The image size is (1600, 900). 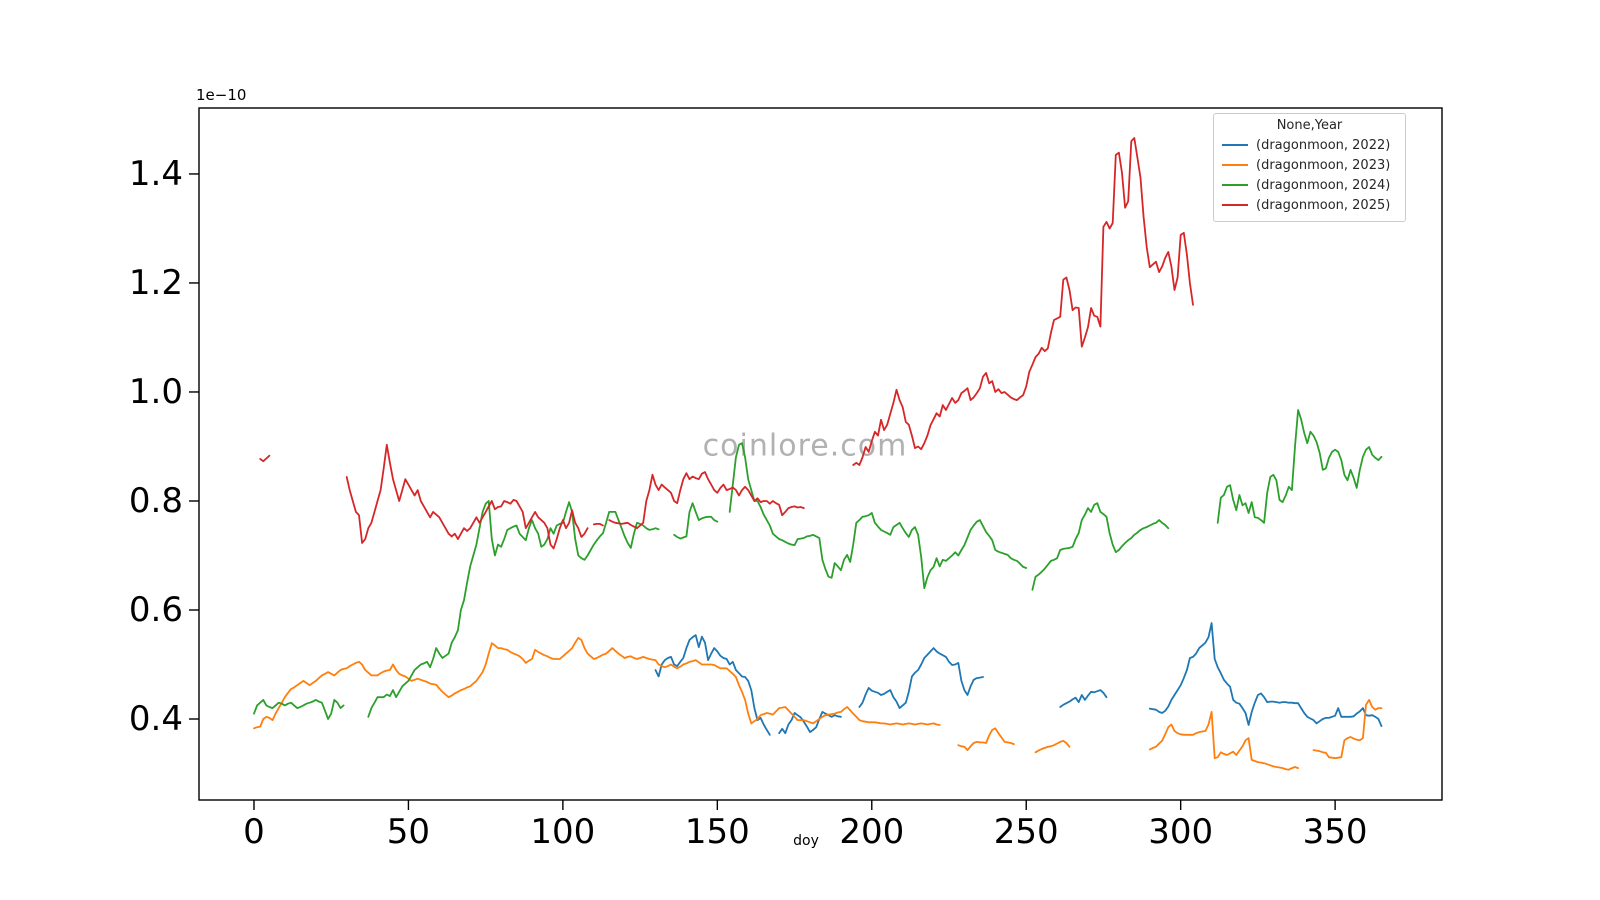 I want to click on x-tick-label: 300, so click(x=1181, y=832).